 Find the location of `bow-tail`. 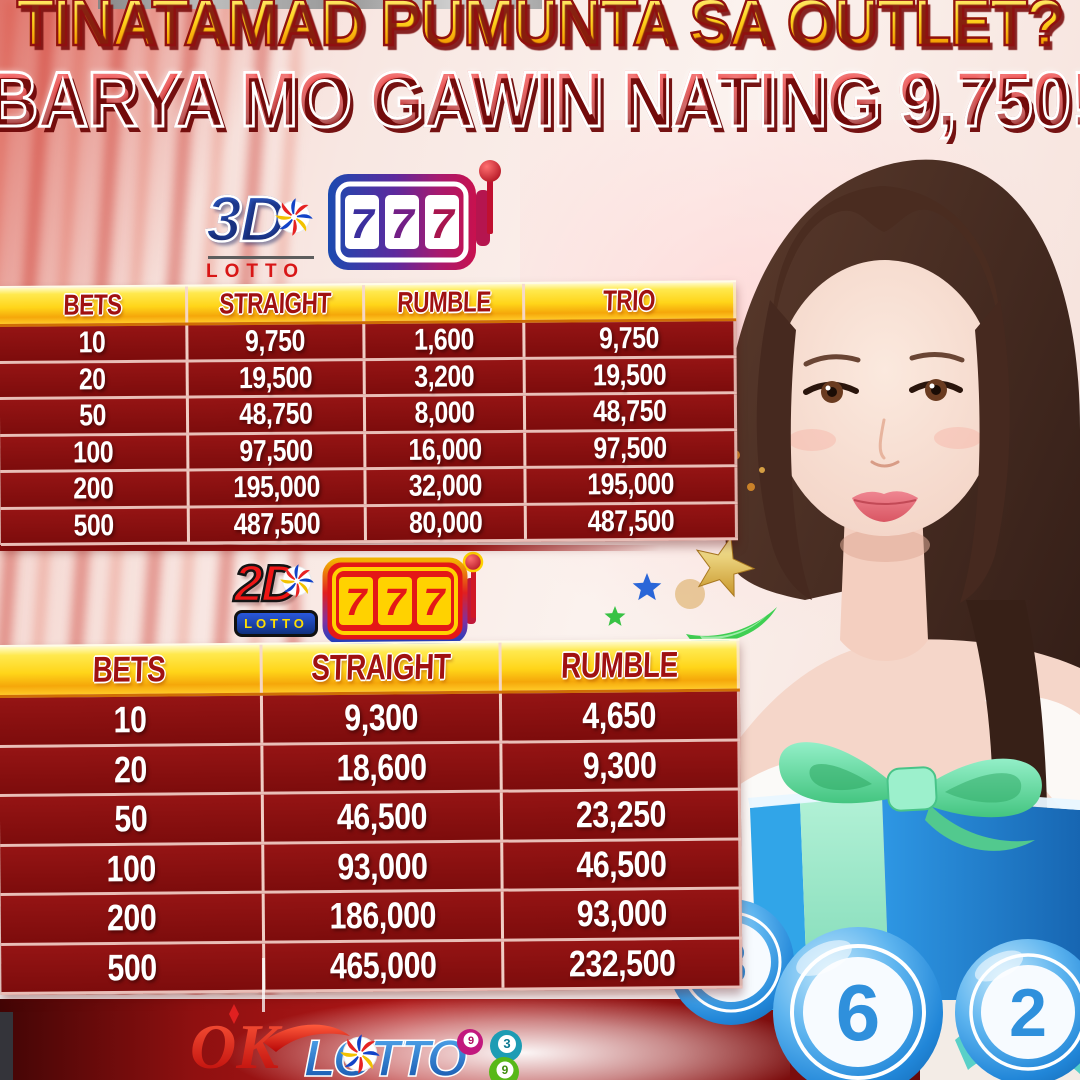

bow-tail is located at coordinates (980, 828).